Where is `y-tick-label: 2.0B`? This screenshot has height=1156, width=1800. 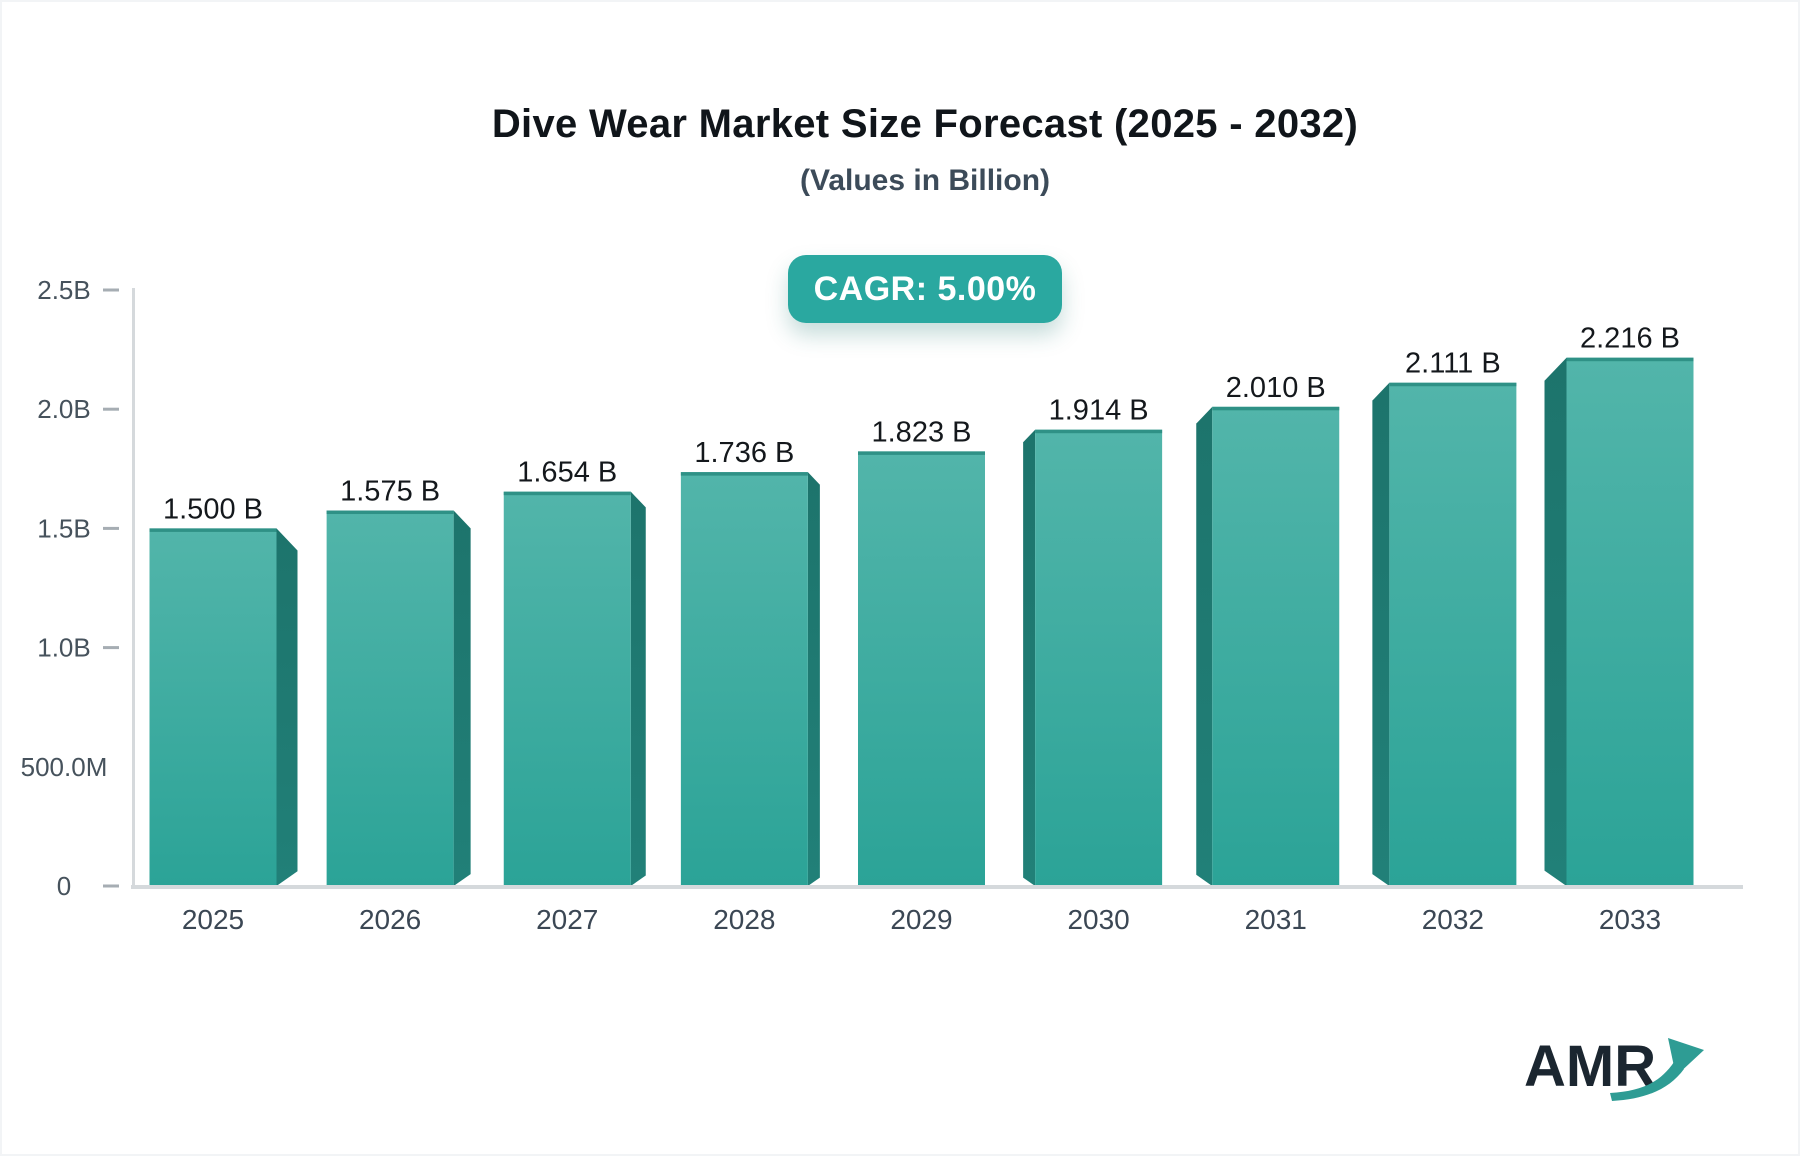
y-tick-label: 2.0B is located at coordinates (64, 409).